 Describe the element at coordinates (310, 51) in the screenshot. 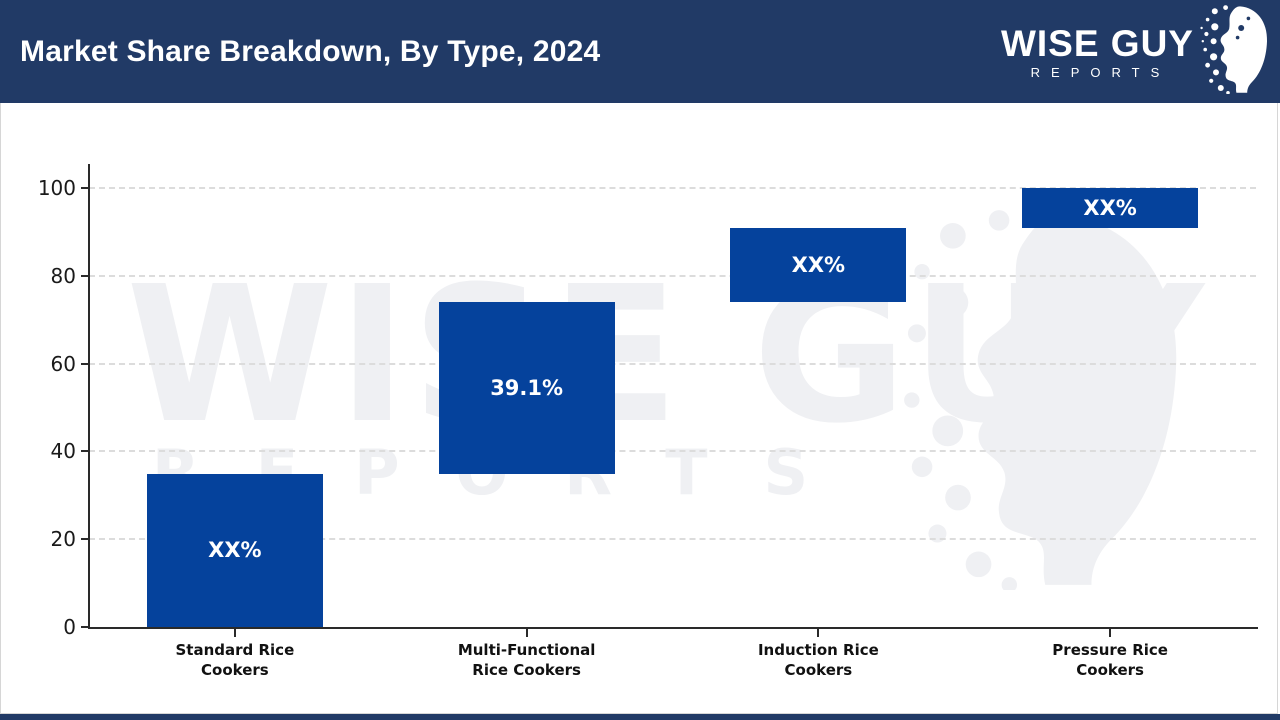

I see `page-title: Market Share Breakdown, By Type, 2024` at that location.